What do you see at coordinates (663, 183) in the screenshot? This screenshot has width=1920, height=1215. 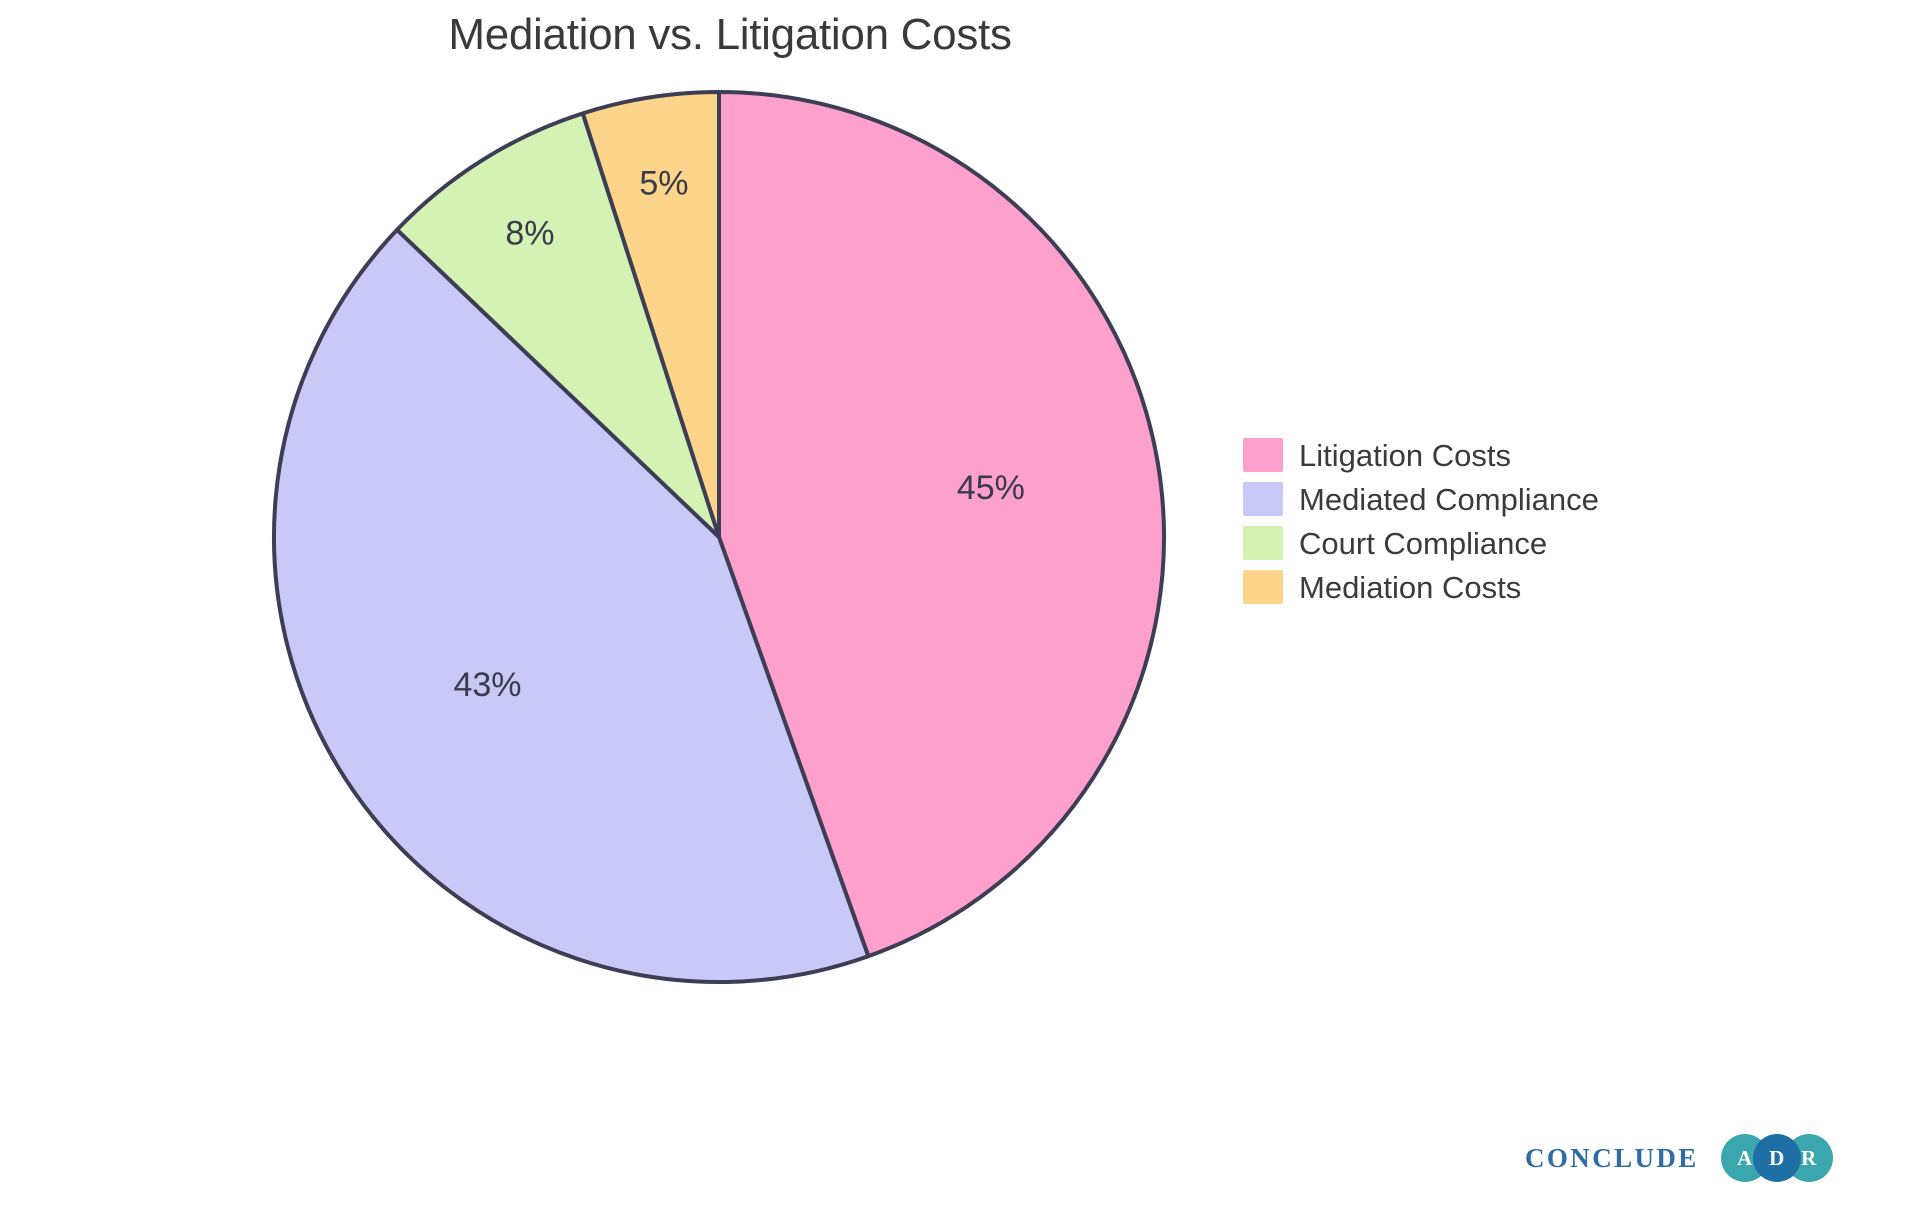 I see `pie-slice-value-label: 5%` at bounding box center [663, 183].